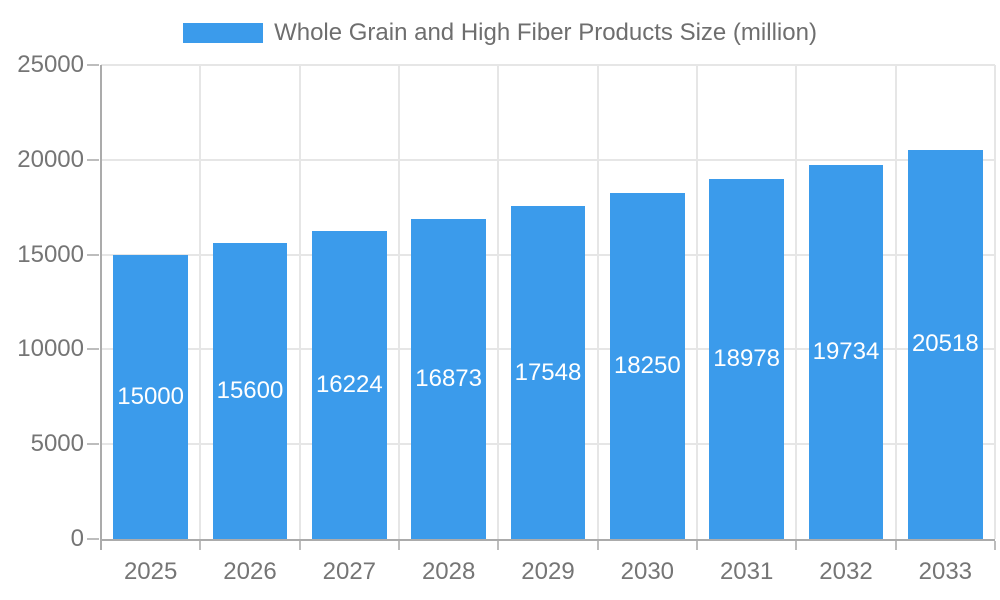  I want to click on bar-2026: 15600, so click(250, 391).